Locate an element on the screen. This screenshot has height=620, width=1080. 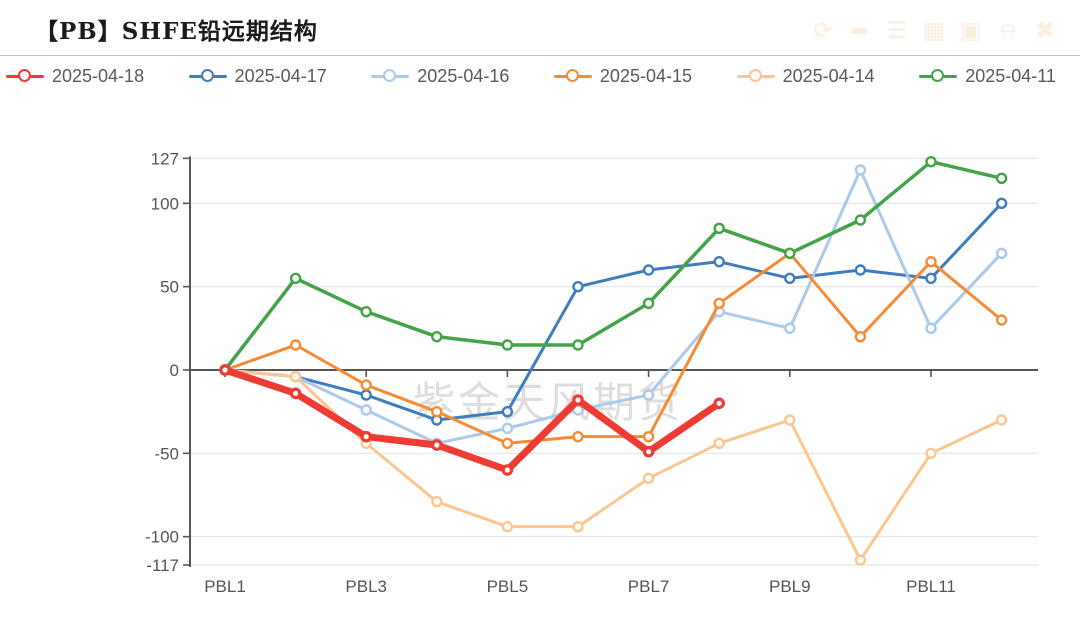
legend-label: 2025-04-14 is located at coordinates (828, 75).